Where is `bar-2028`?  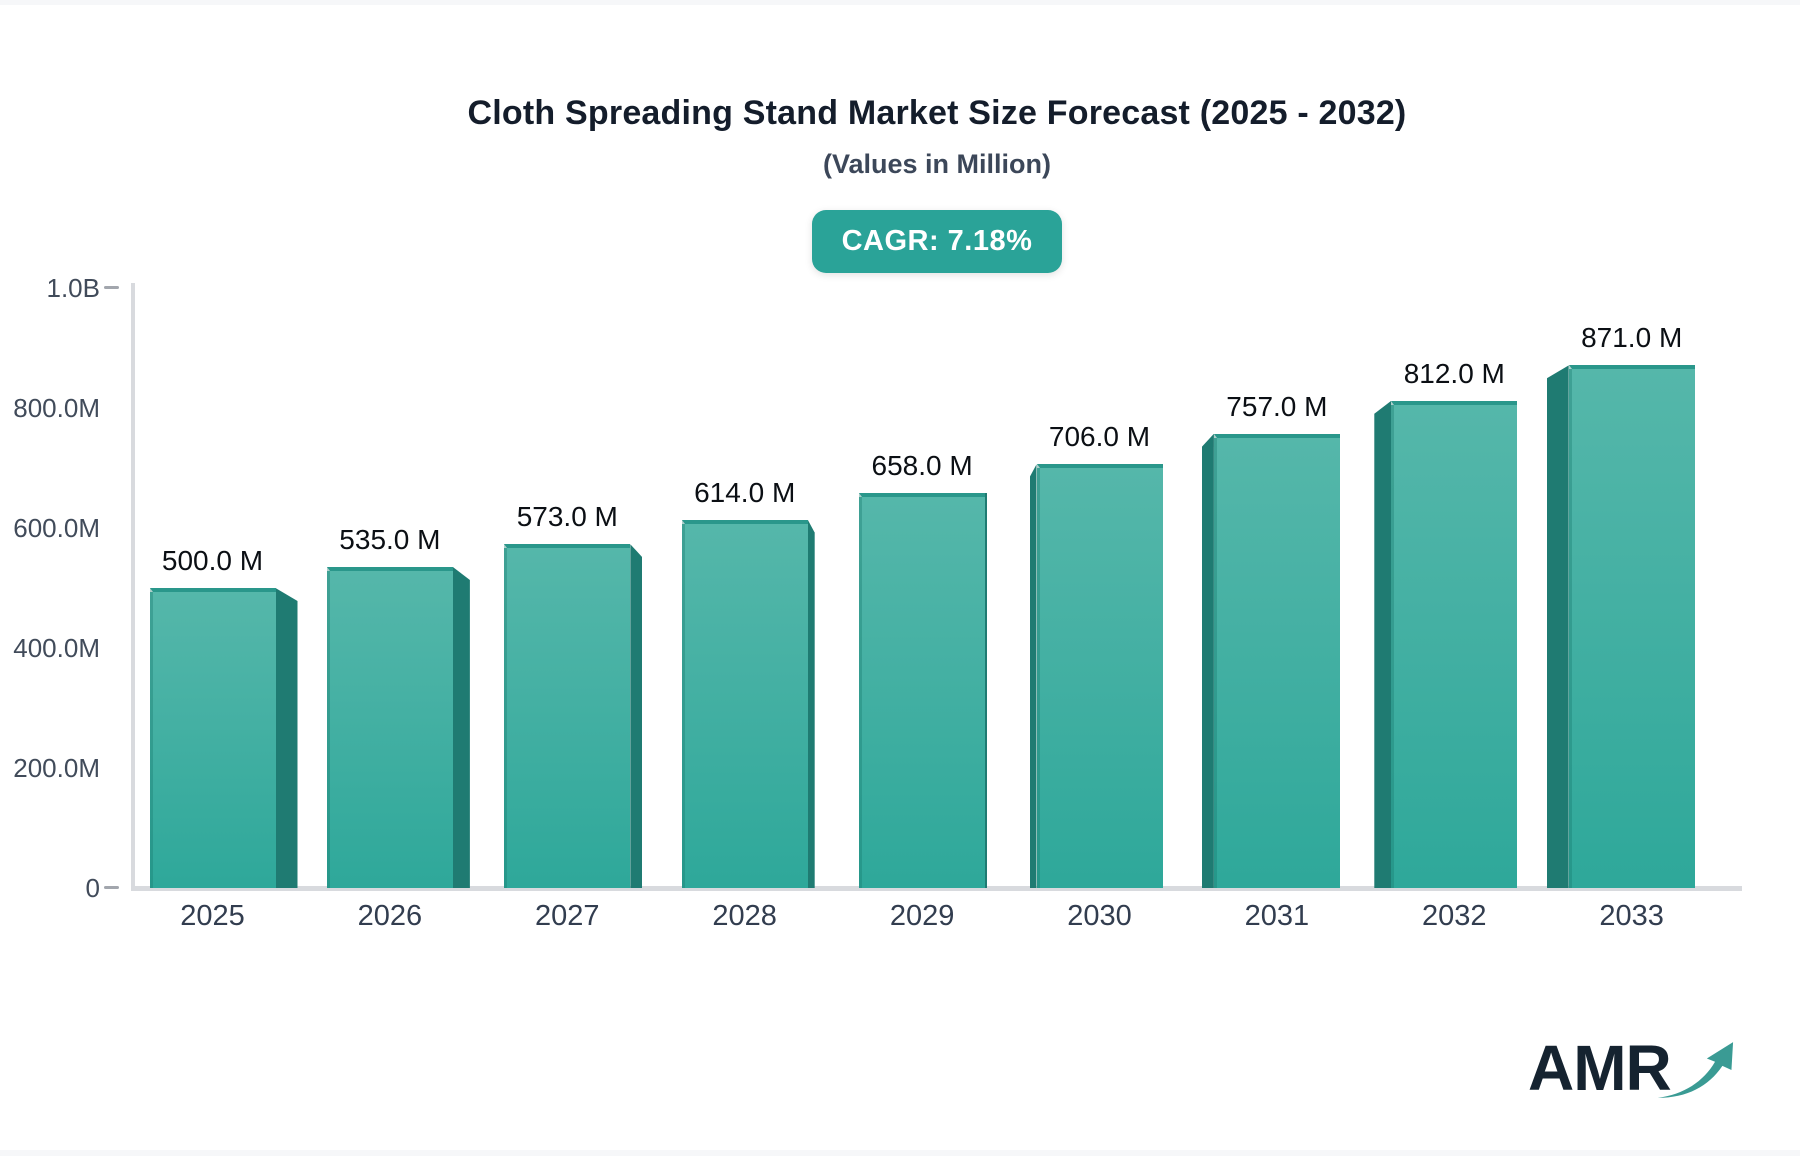
bar-2028 is located at coordinates (744, 703).